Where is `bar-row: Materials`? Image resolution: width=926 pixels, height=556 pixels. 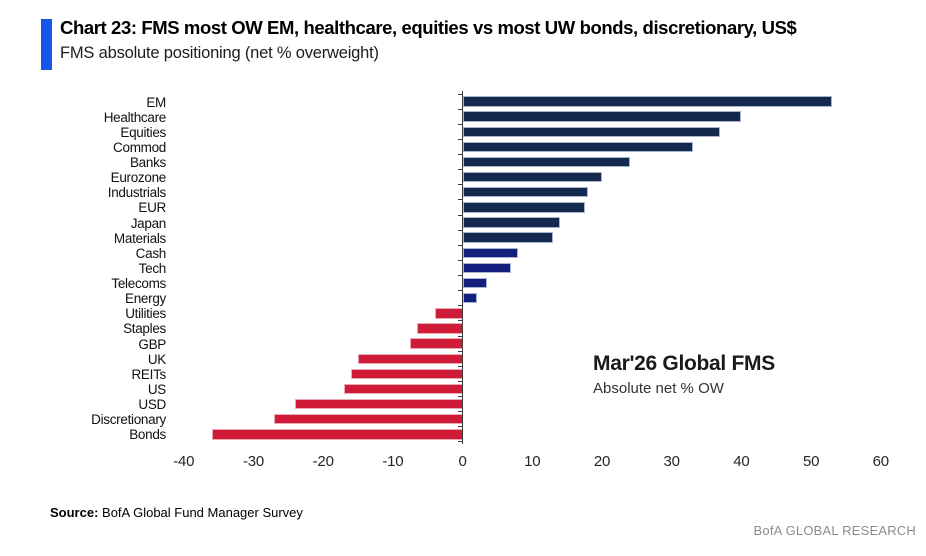 bar-row: Materials is located at coordinates (470, 238).